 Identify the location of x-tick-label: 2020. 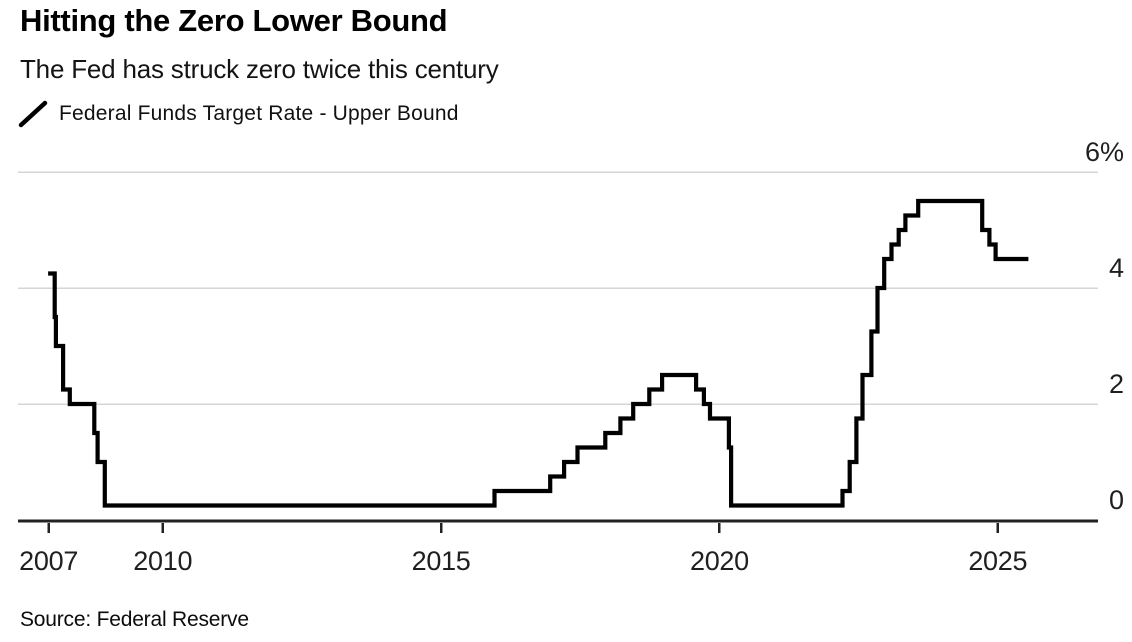
(719, 561).